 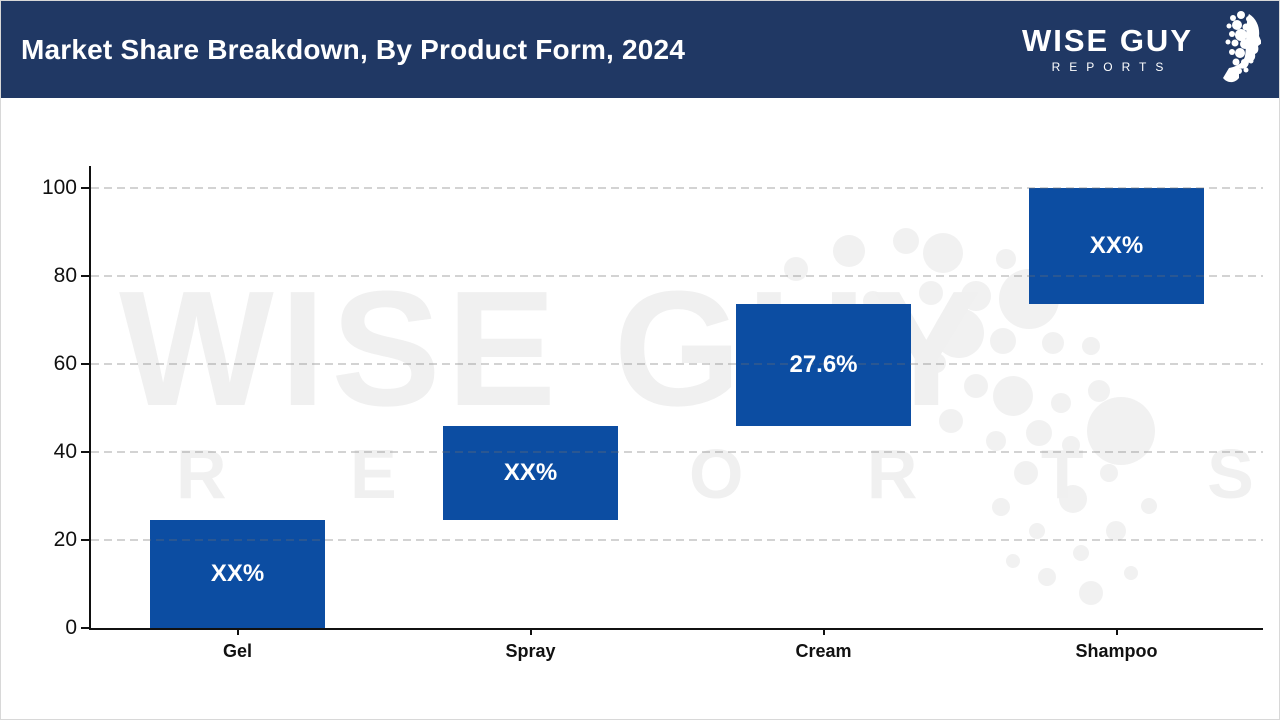 What do you see at coordinates (65, 275) in the screenshot?
I see `y-axis-tick-label: 80` at bounding box center [65, 275].